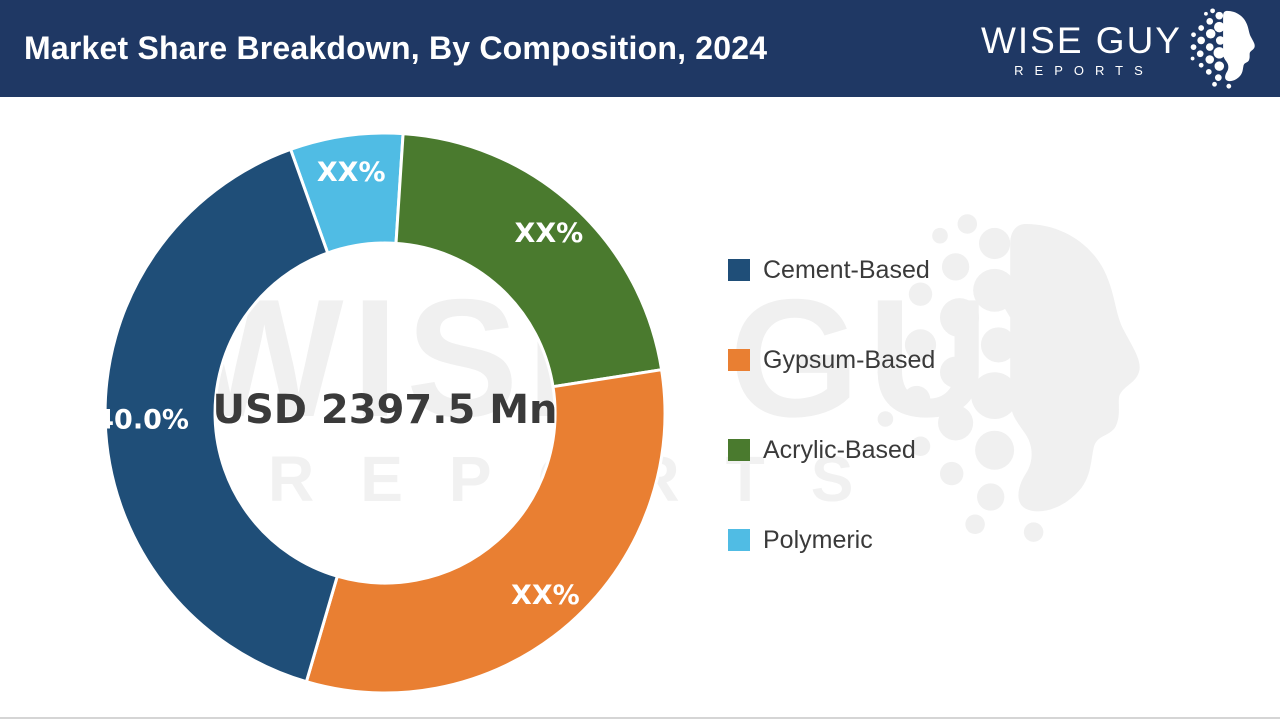  I want to click on watermark-head-icon, so click(1008, 378).